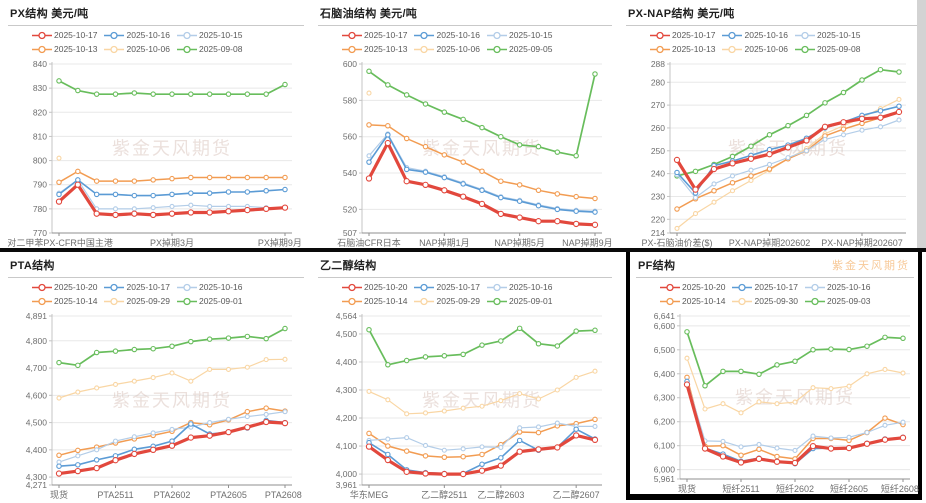  Describe the element at coordinates (765, 301) in the screenshot. I see `legend-item-2025-09-30: 2025-09-30` at that location.